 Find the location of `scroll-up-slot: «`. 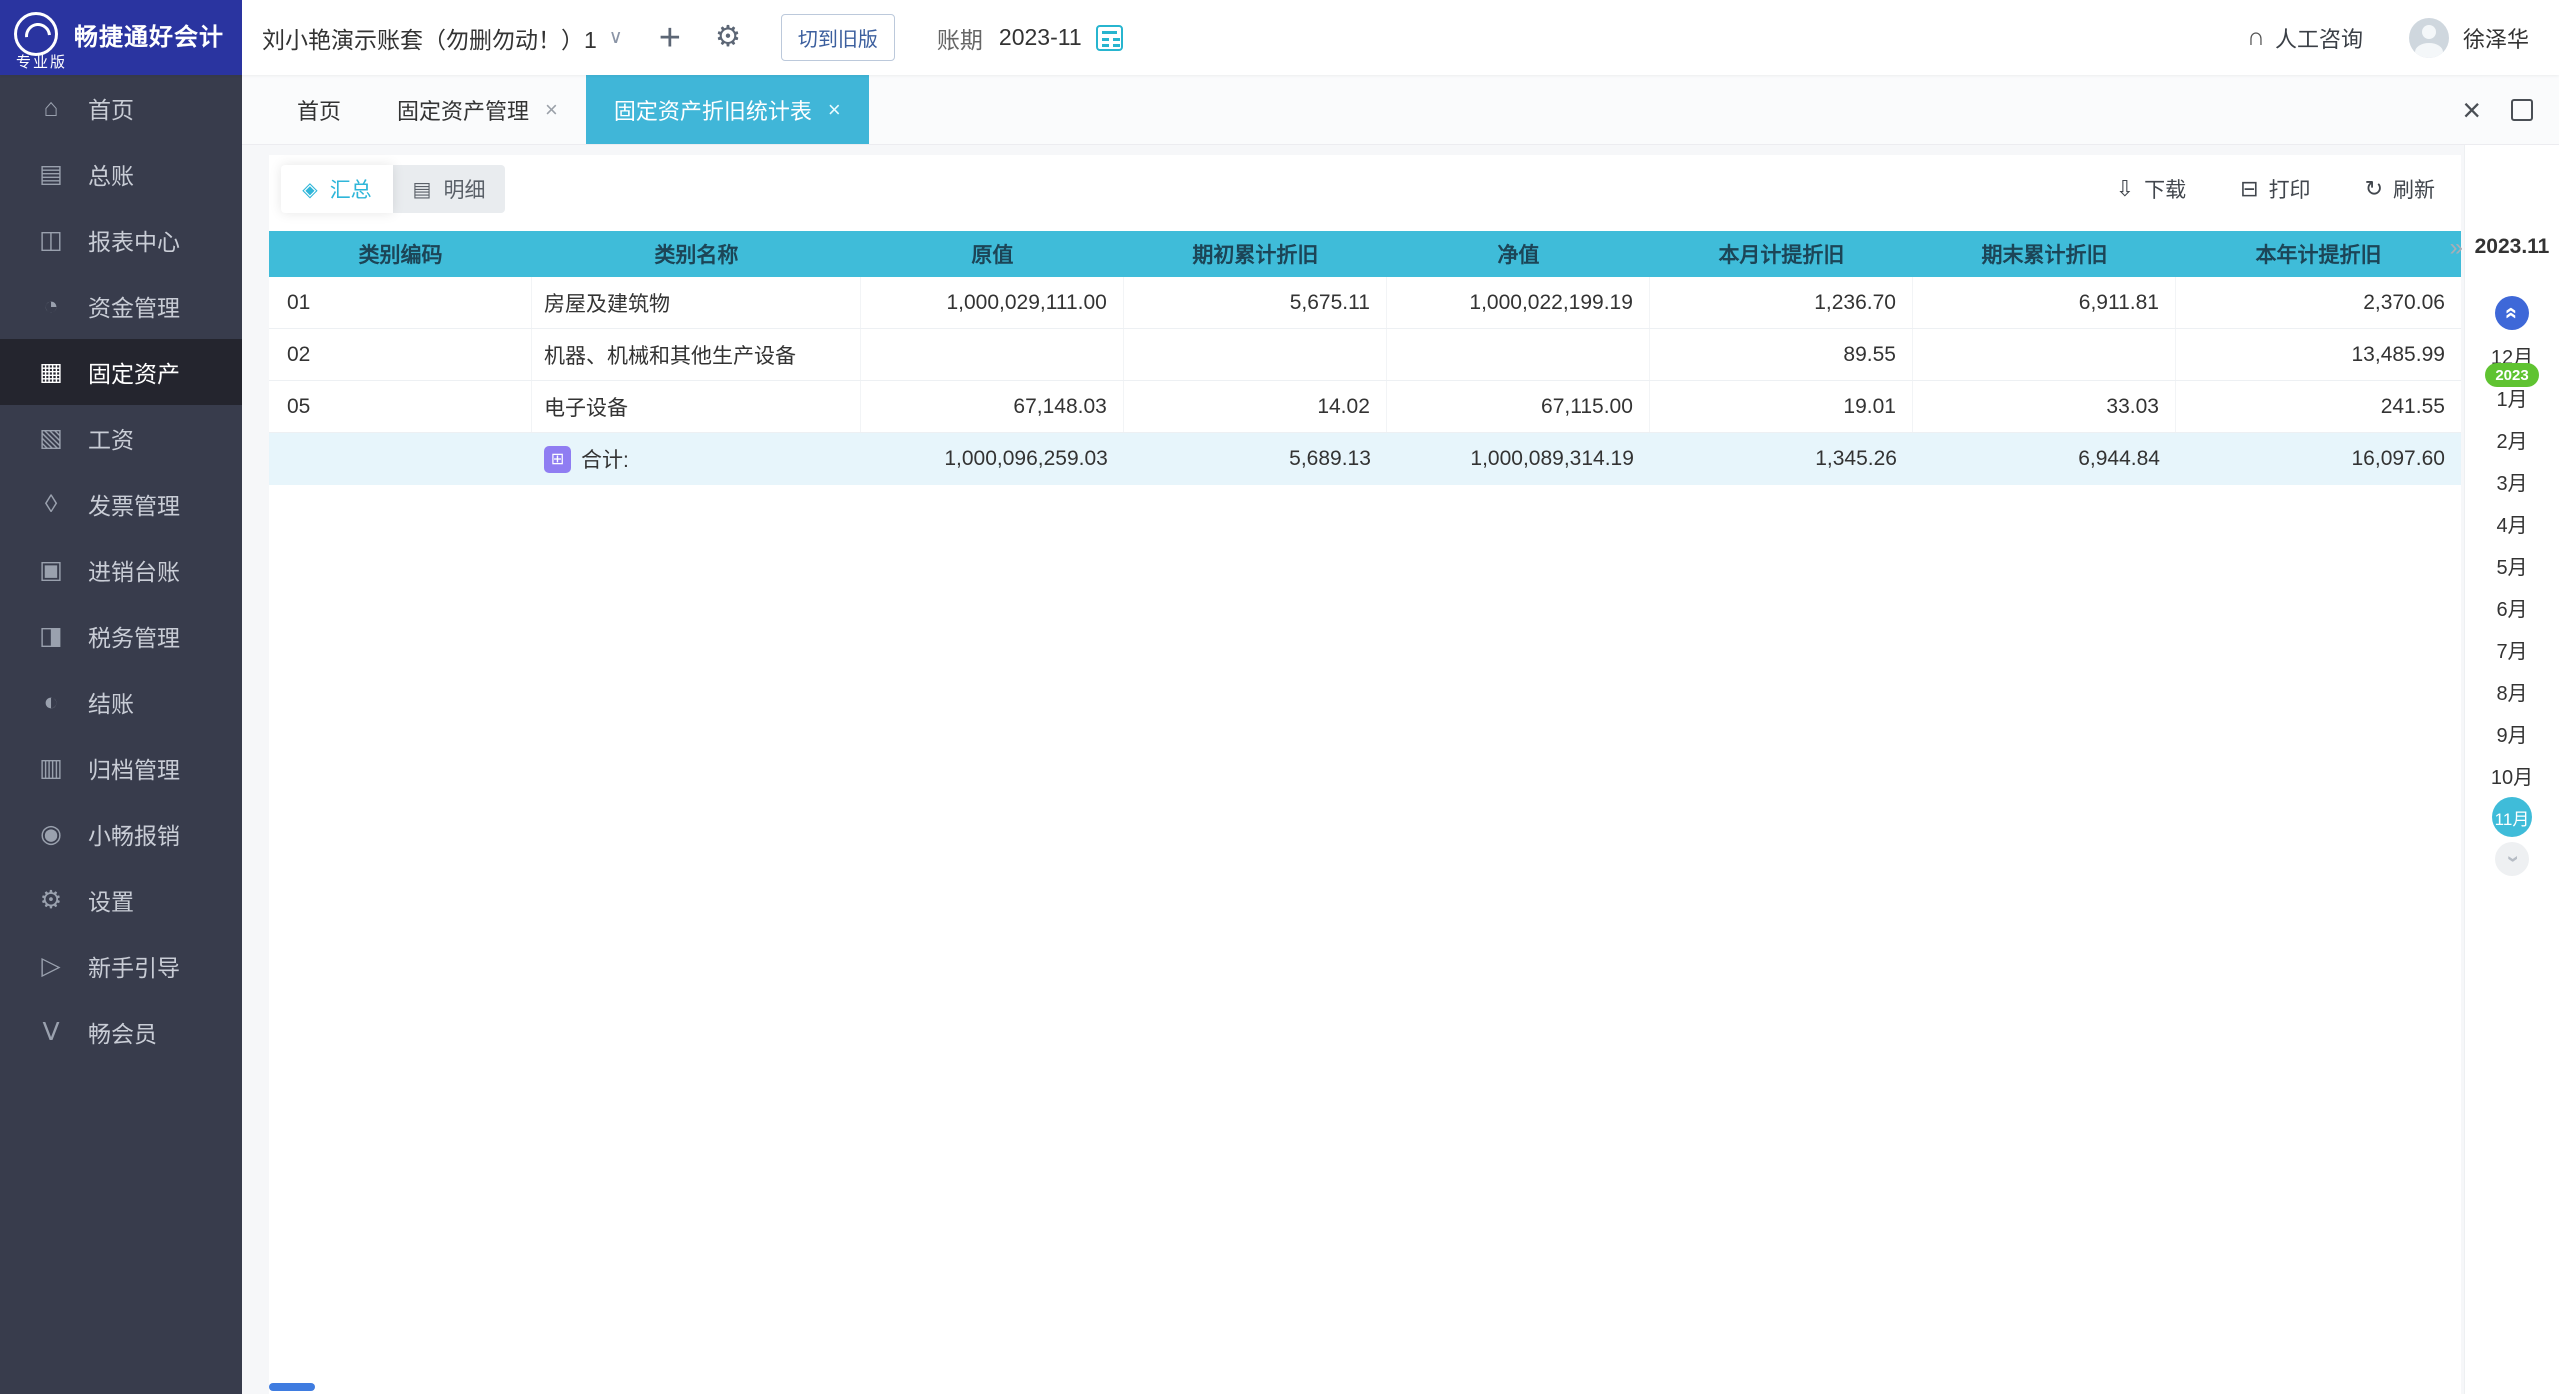

scroll-up-slot: « is located at coordinates (2512, 313).